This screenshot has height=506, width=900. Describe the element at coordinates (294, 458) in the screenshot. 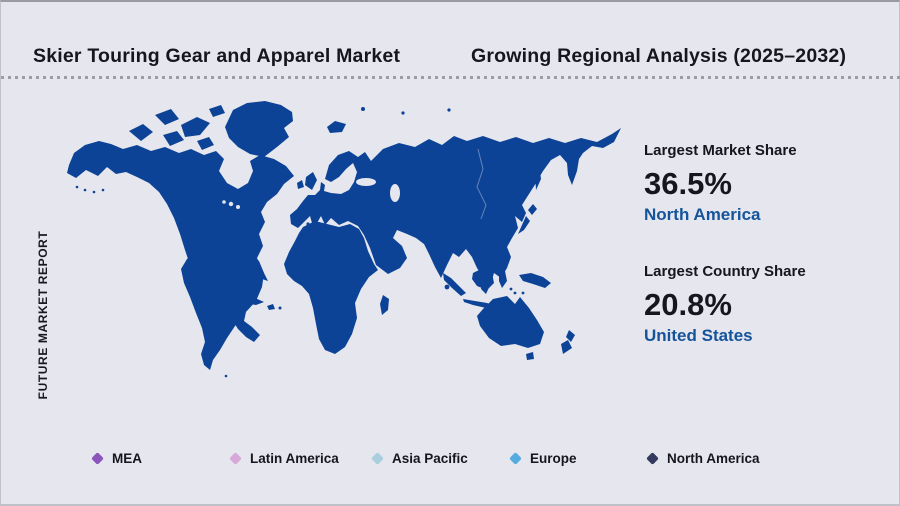

I see `legend-label: Latin America` at that location.